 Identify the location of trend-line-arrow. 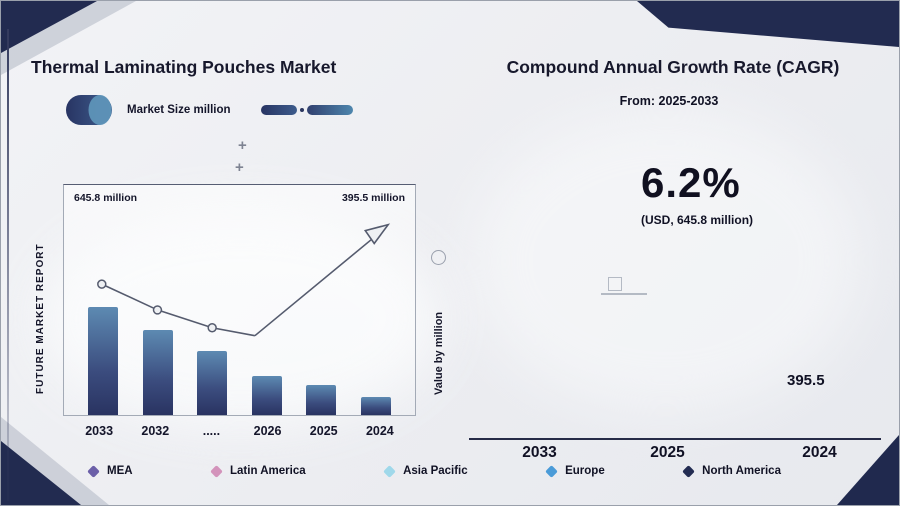
(244, 280).